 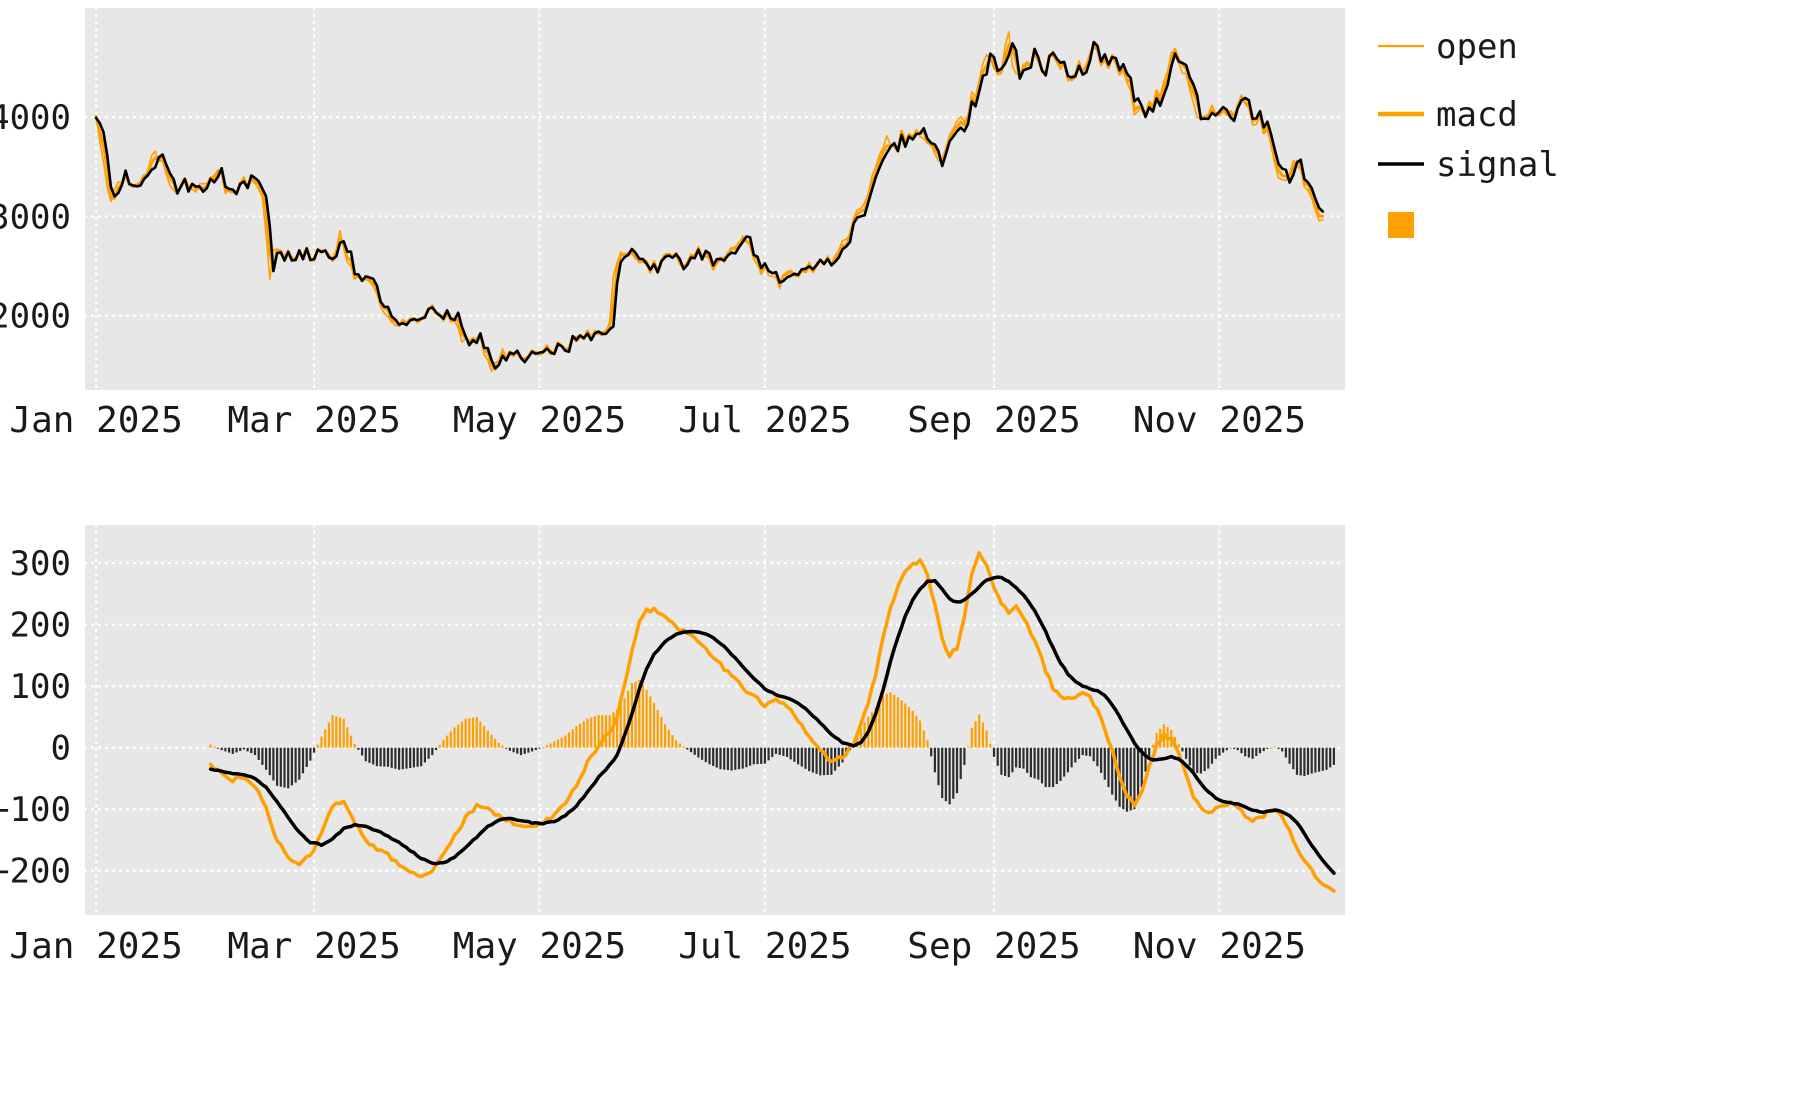 I want to click on price-xtick-label: May 2025, so click(x=539, y=420).